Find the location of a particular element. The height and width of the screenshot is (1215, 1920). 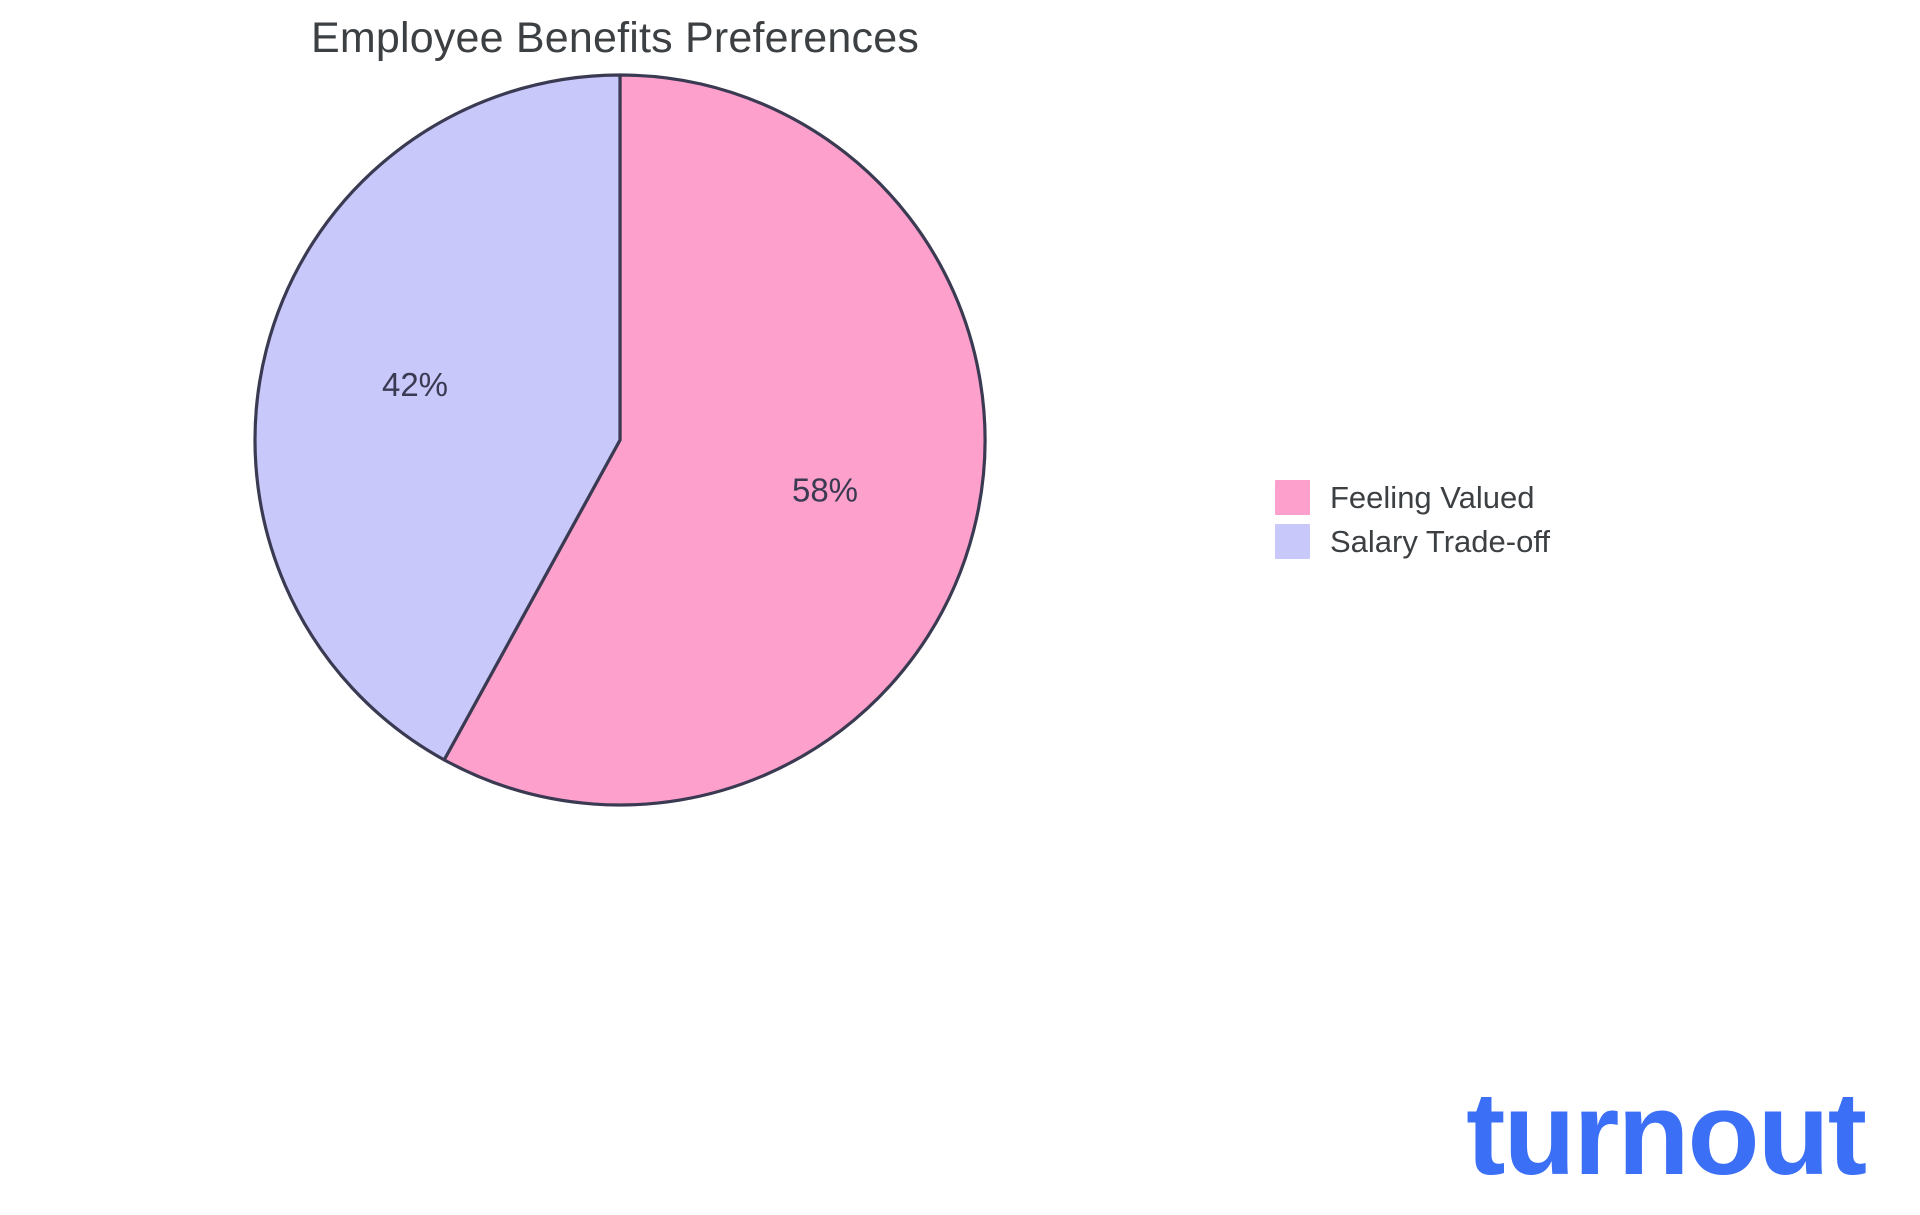

legend-label-salary-trade-off: Salary Trade-off is located at coordinates (1440, 541).